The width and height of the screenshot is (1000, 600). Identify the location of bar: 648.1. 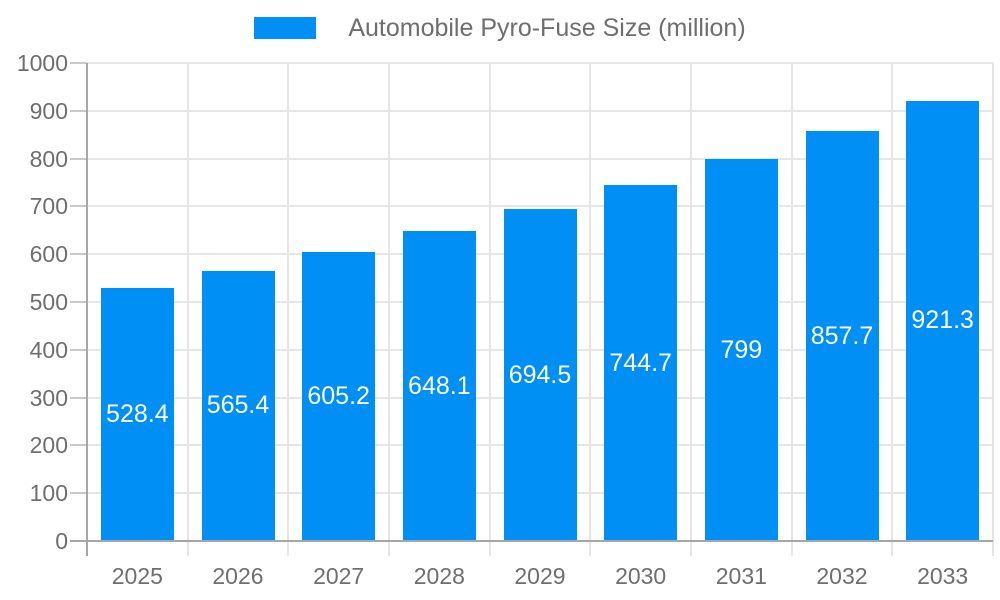
(439, 386).